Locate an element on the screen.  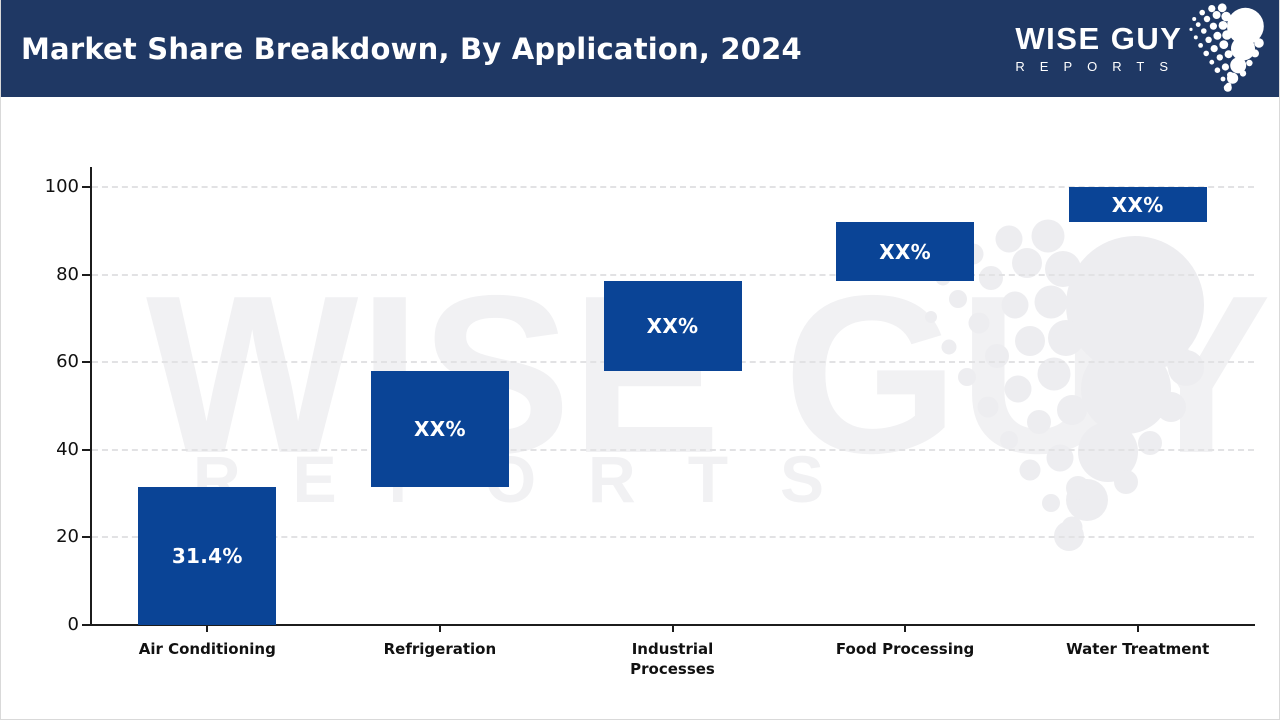
logo-sub-text: REPORTS is located at coordinates (1099, 66).